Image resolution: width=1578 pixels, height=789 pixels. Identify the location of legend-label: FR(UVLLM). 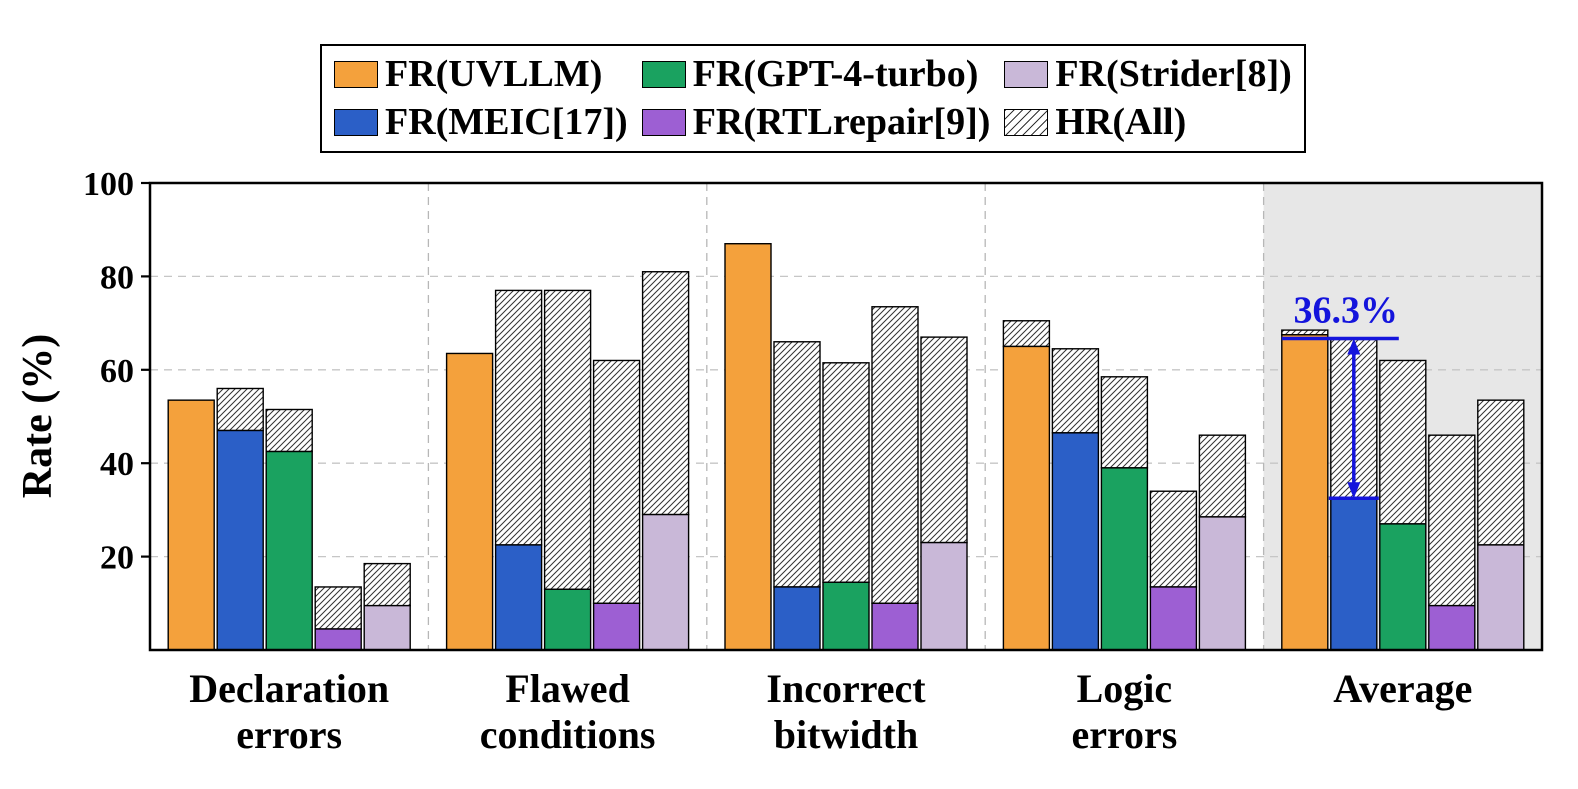
(494, 74).